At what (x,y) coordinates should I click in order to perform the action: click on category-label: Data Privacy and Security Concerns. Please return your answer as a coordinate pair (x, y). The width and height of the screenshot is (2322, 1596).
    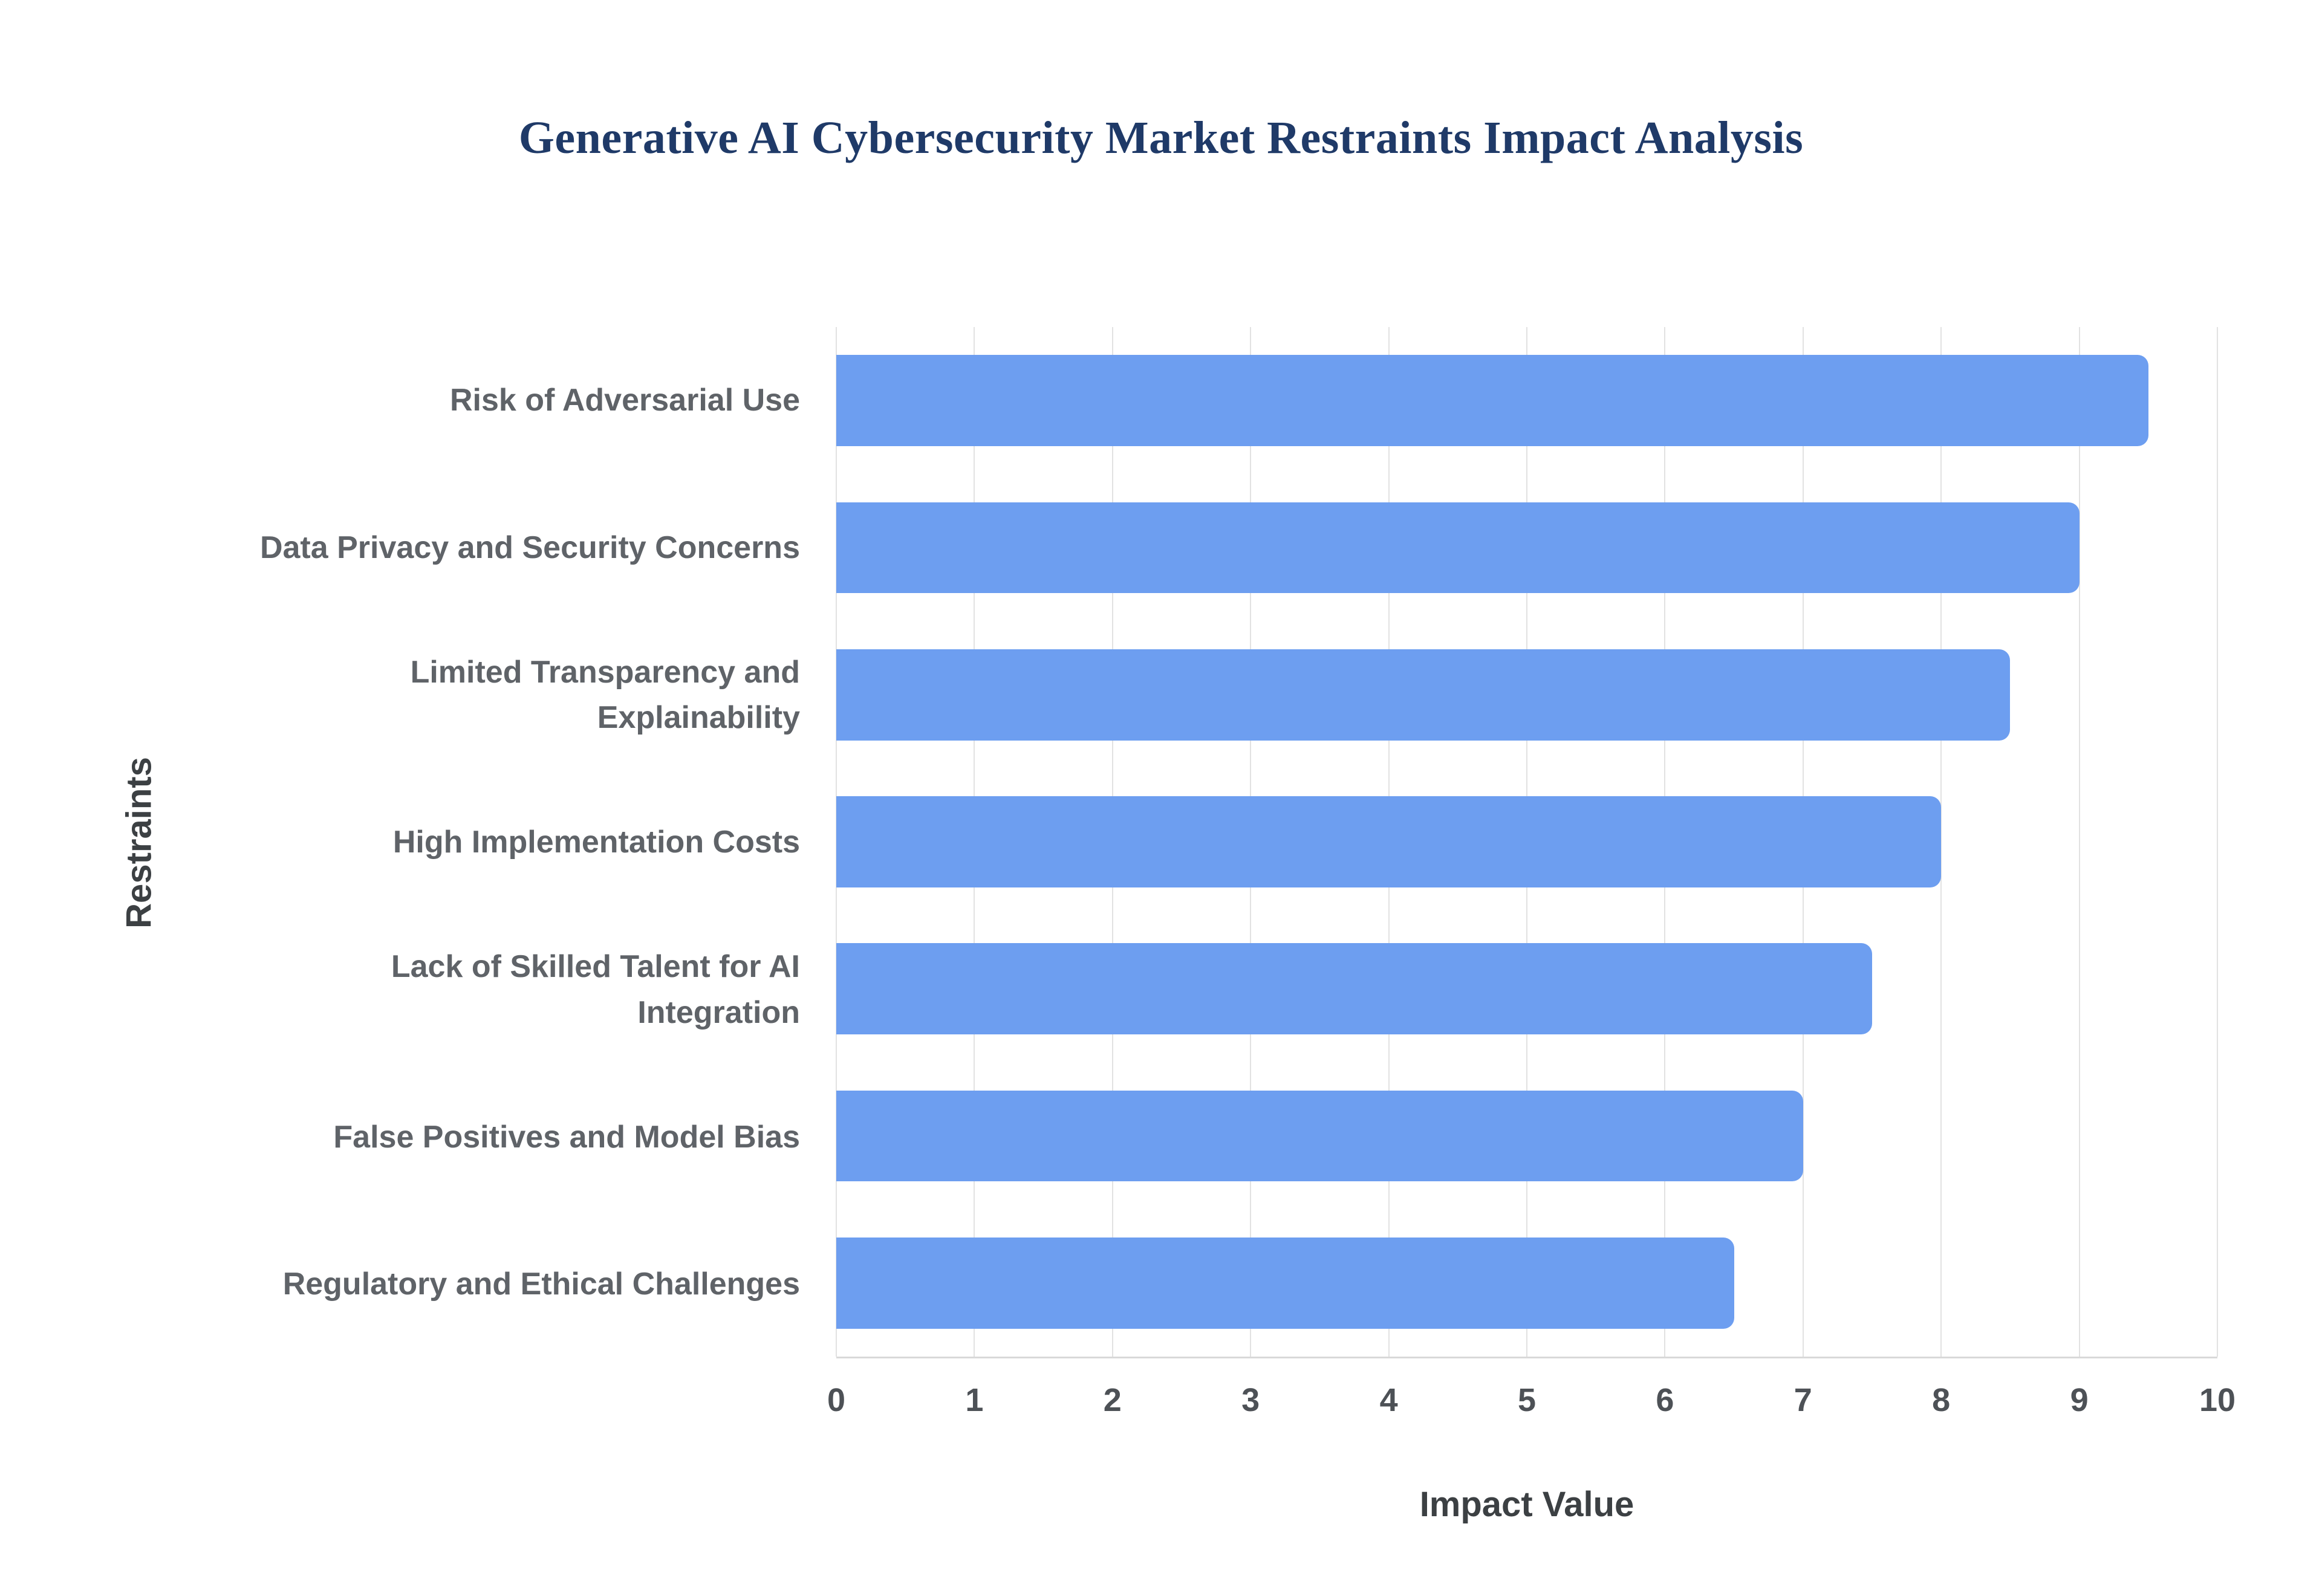
    Looking at the image, I should click on (529, 547).